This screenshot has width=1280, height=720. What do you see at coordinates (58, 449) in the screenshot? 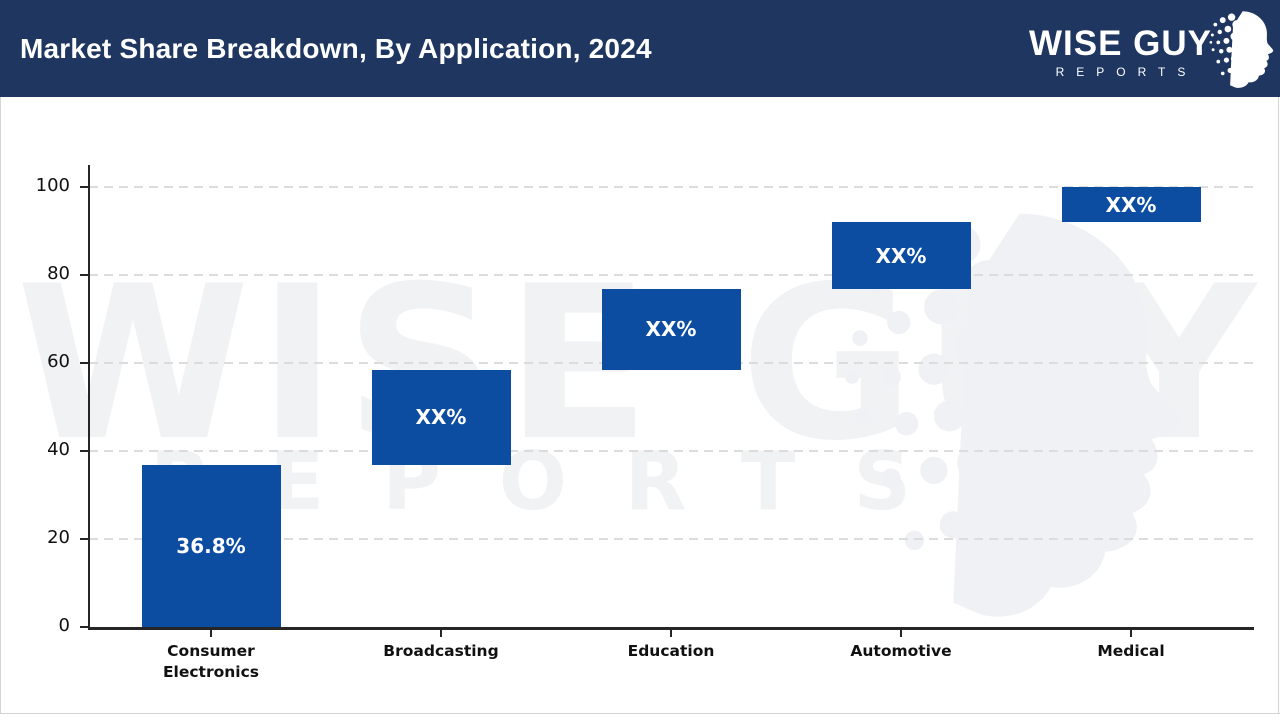
I see `y-tick-label: 40` at bounding box center [58, 449].